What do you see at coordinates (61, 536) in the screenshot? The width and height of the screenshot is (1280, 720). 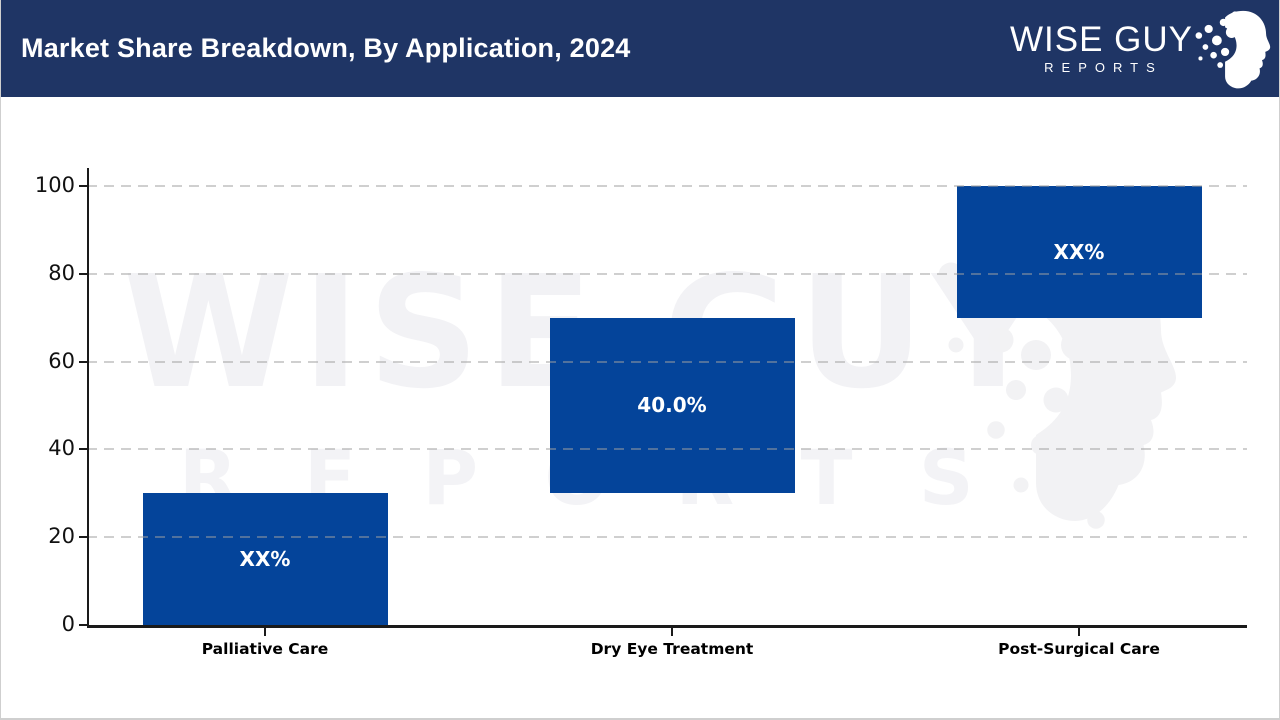 I see `y-tick-label: 20` at bounding box center [61, 536].